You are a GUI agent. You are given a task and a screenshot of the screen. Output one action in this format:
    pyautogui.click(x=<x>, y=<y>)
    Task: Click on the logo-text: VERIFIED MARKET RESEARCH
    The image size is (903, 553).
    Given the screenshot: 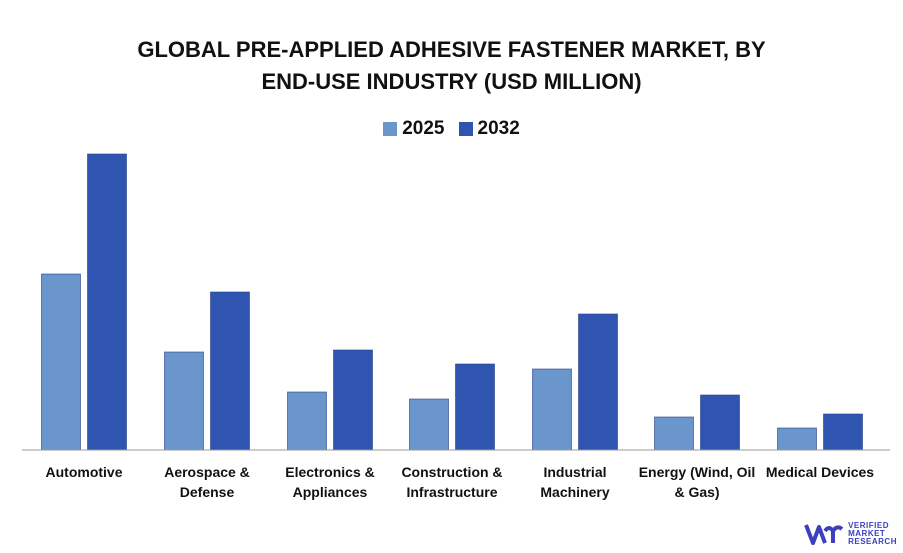 What is the action you would take?
    pyautogui.click(x=872, y=534)
    